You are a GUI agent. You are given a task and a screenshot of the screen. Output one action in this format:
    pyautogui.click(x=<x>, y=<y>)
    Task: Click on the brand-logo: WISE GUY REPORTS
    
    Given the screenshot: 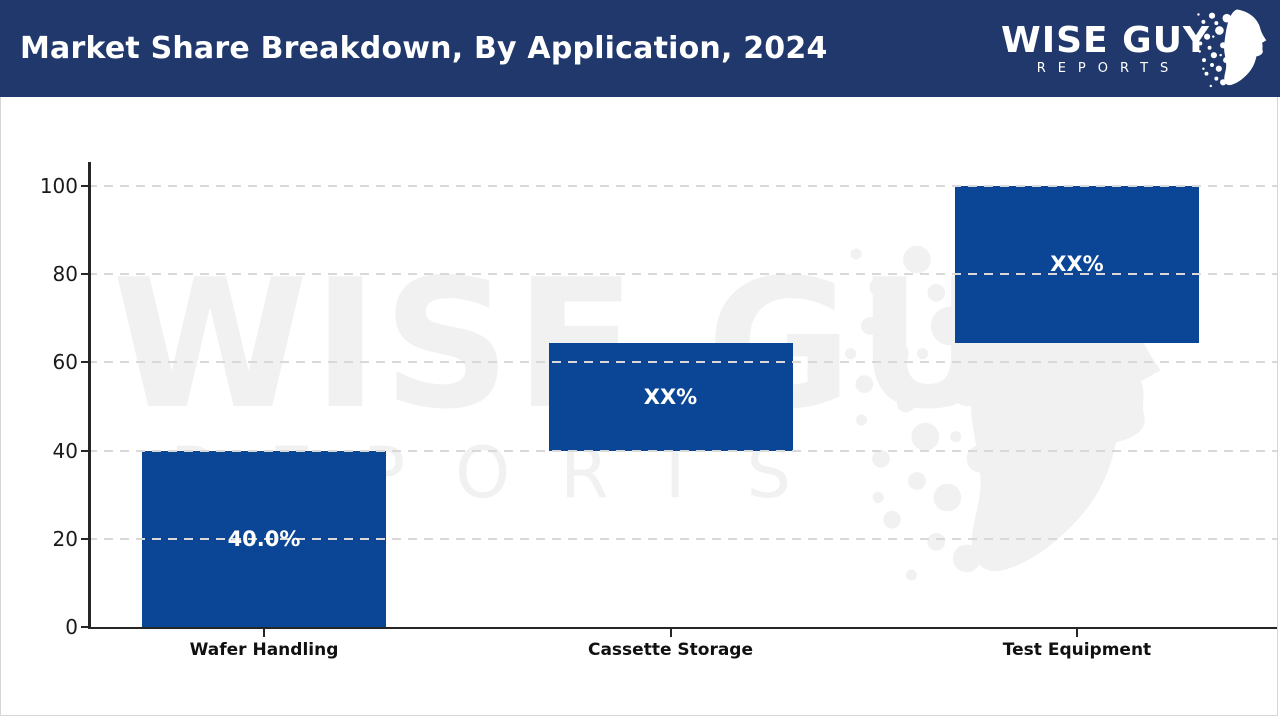 What is the action you would take?
    pyautogui.click(x=1135, y=49)
    